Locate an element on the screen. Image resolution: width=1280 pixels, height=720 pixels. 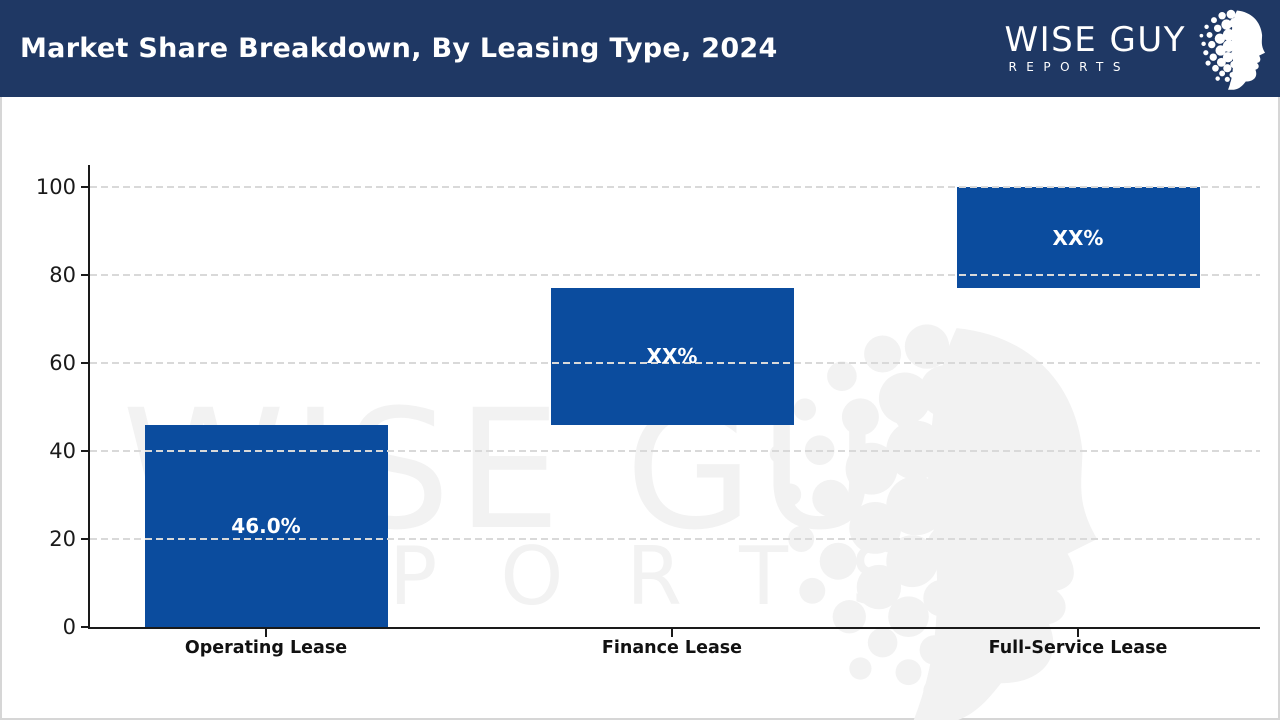
y-tick-label-60: 60 is located at coordinates (62, 363).